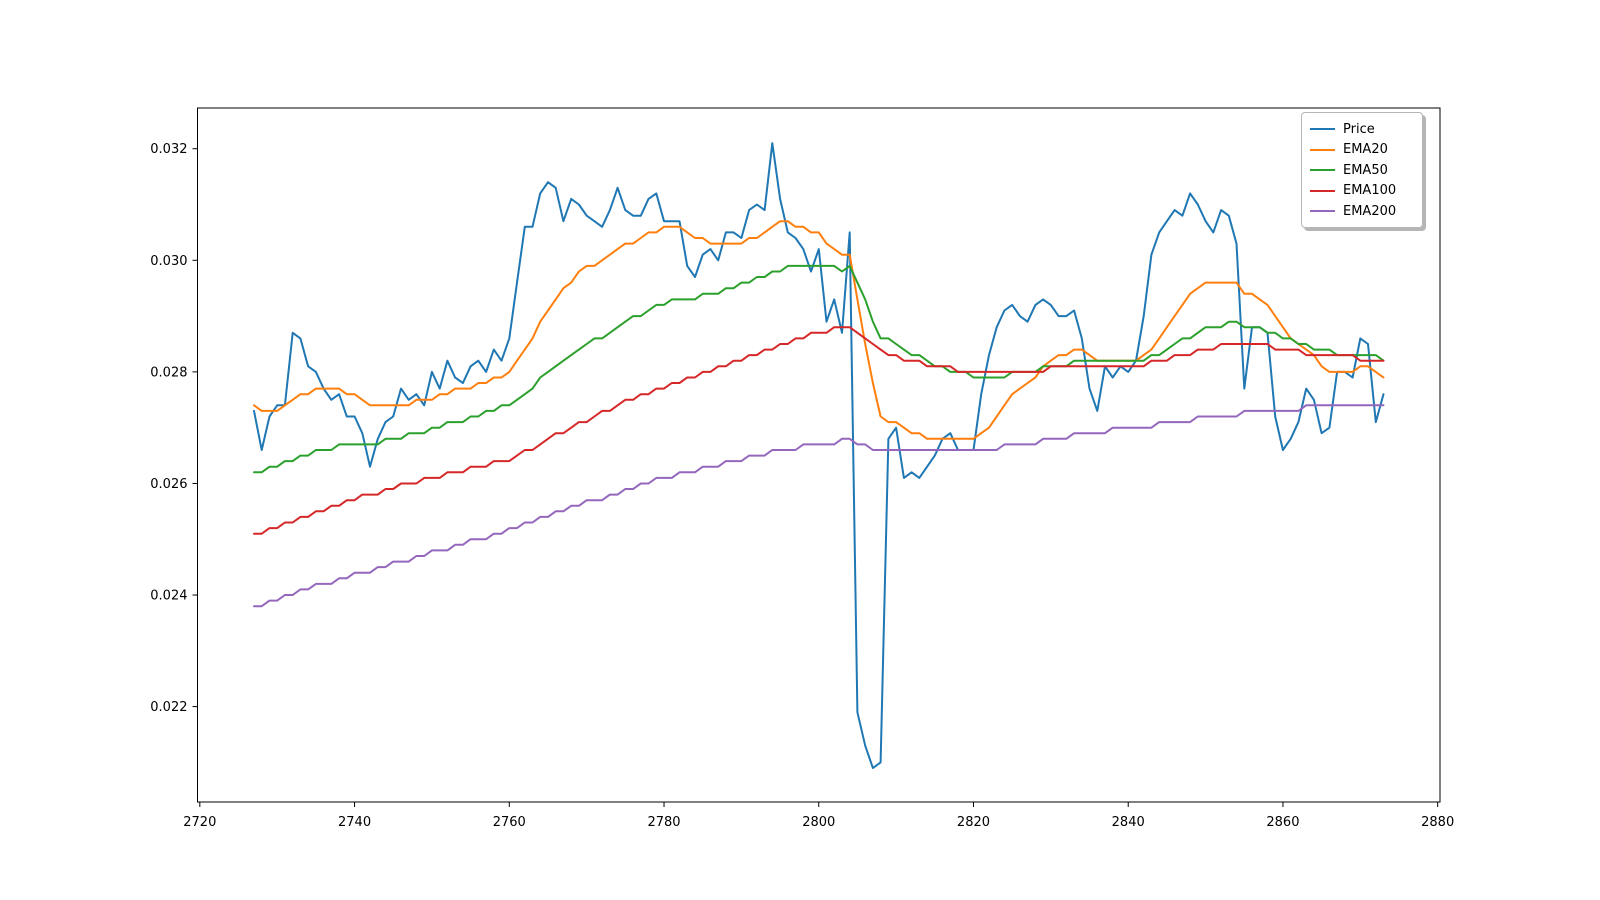 This screenshot has width=1600, height=900. I want to click on legend-label: EMA20, so click(1365, 150).